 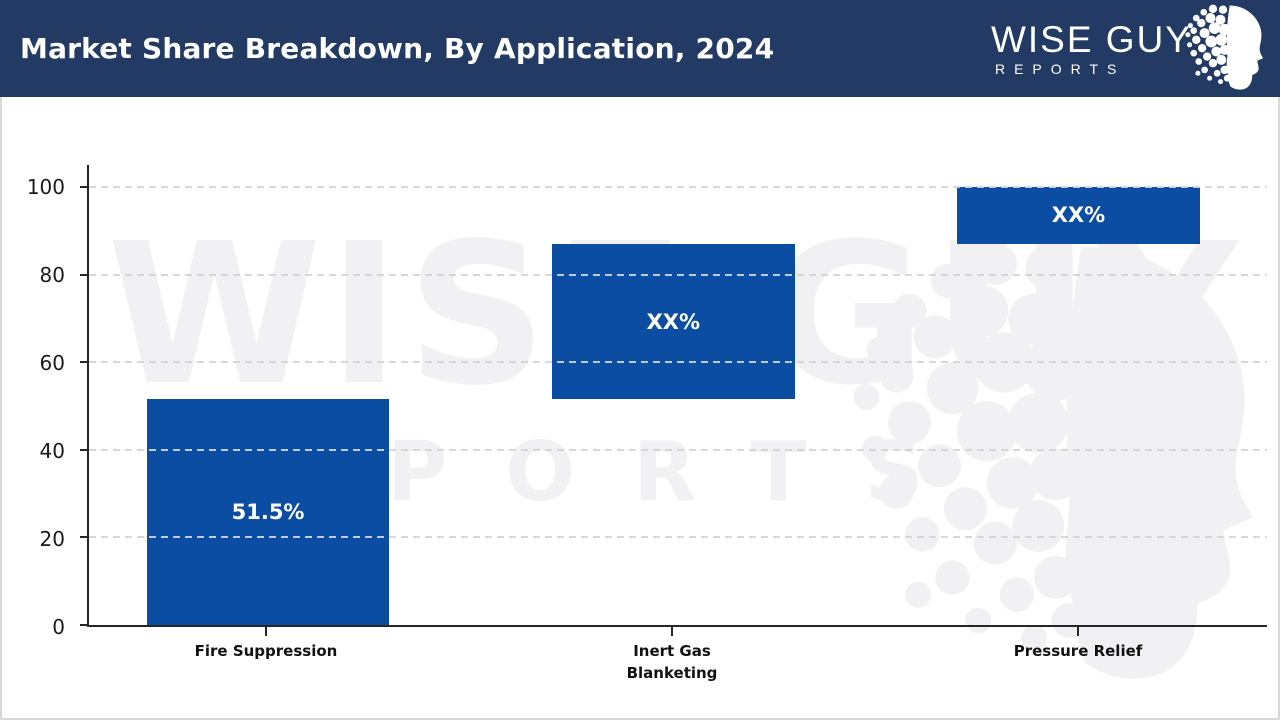 I want to click on y-tick-label: 60, so click(x=52, y=363).